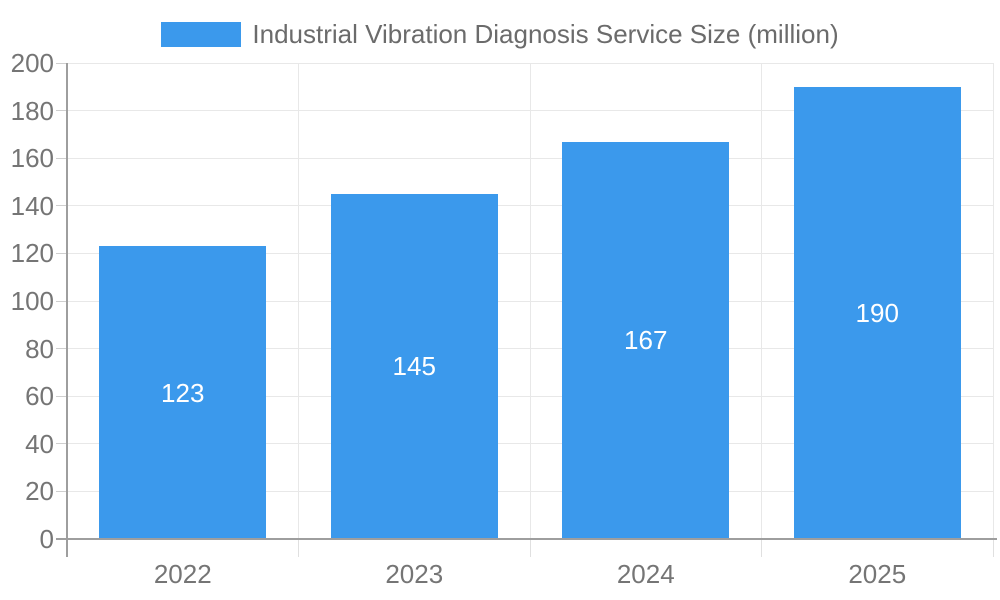 This screenshot has width=1000, height=600. What do you see at coordinates (32, 158) in the screenshot?
I see `y-axis-label: 160` at bounding box center [32, 158].